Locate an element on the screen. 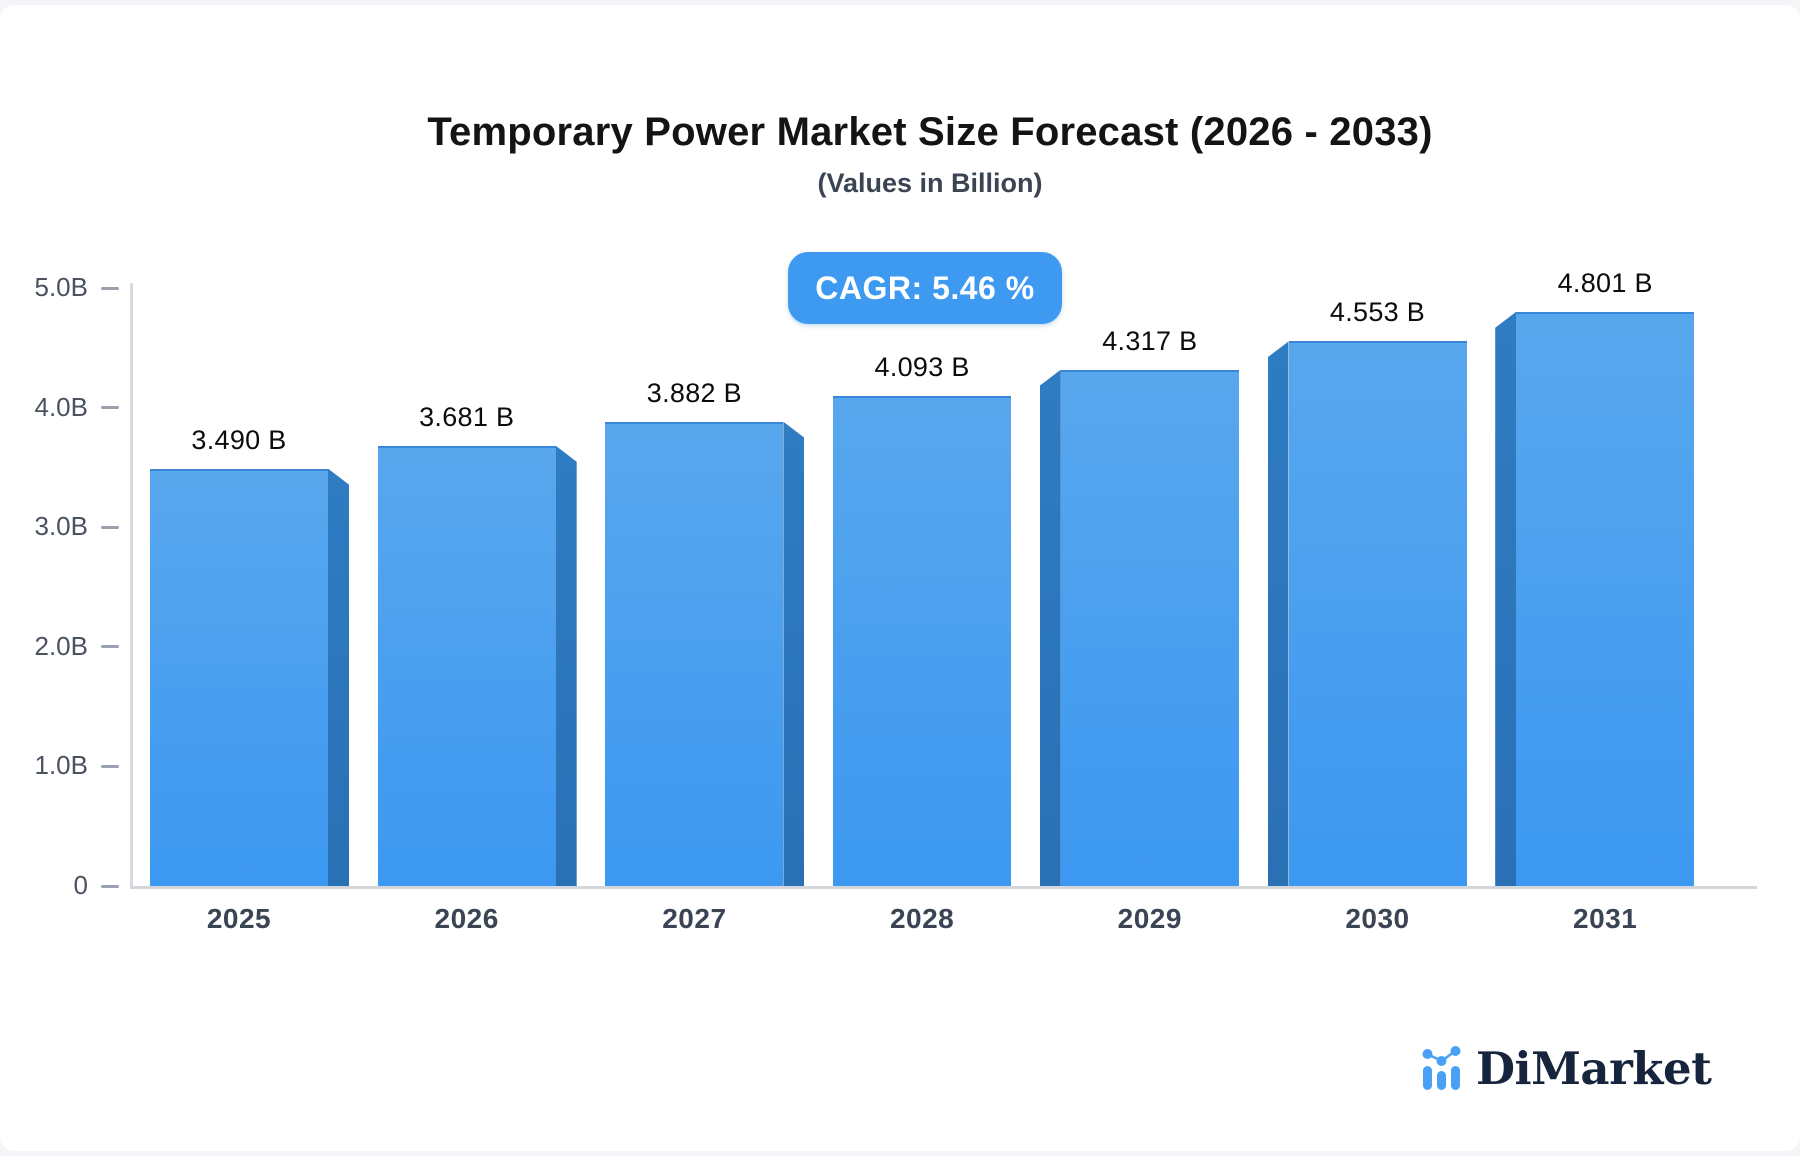  x-axis-label-2026: 2026 is located at coordinates (466, 918).